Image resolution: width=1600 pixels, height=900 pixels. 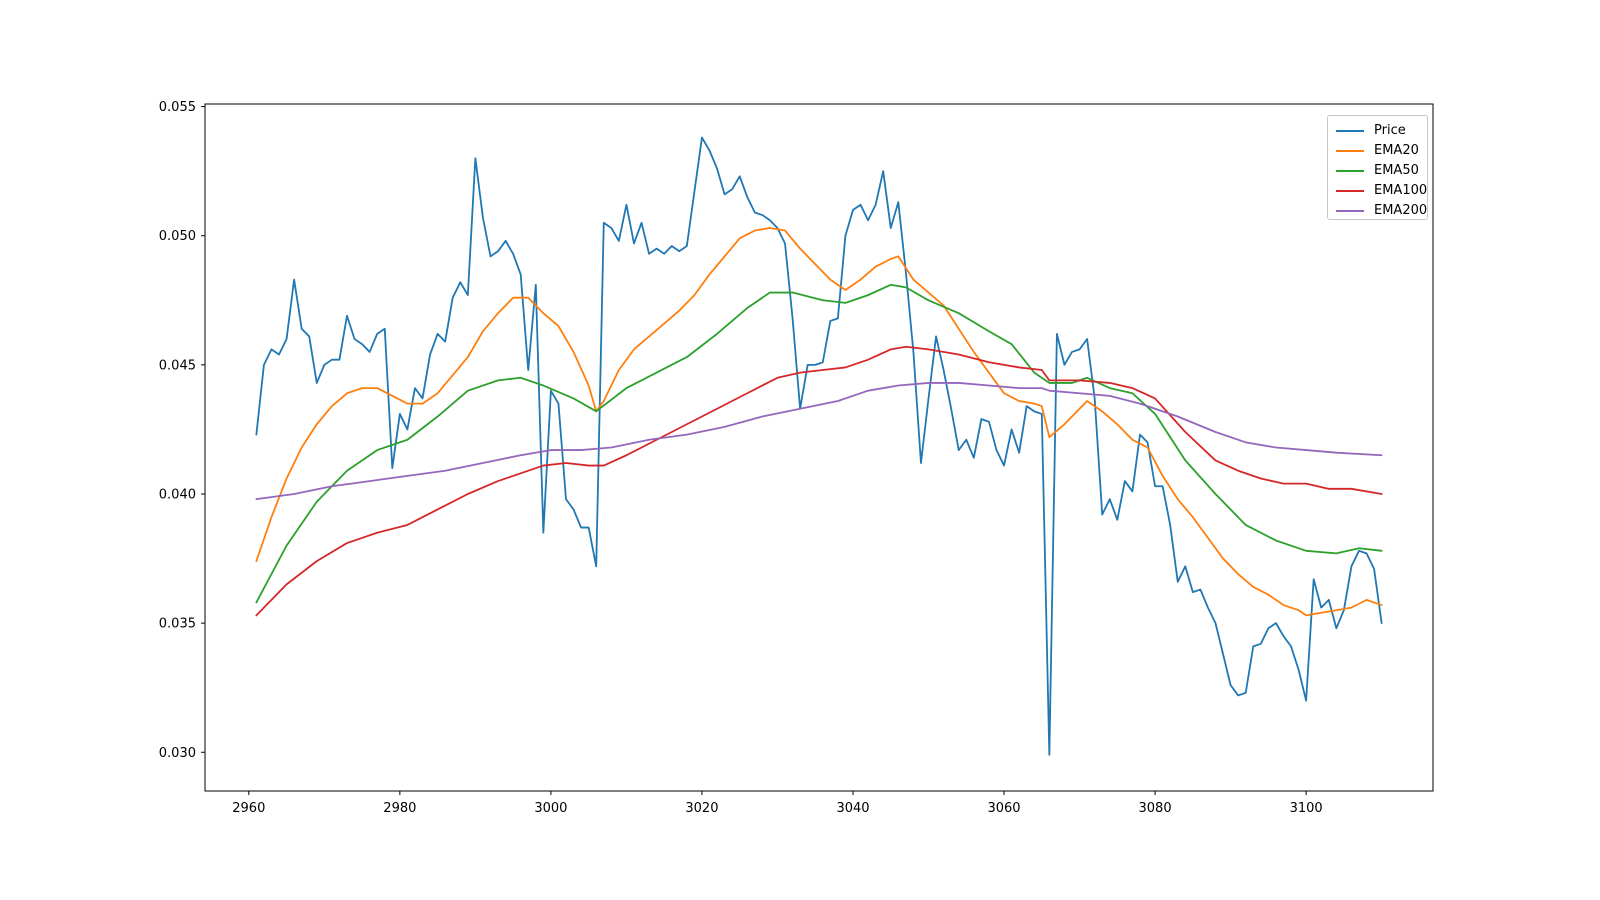 I want to click on x-tick-label: 2980, so click(x=399, y=808).